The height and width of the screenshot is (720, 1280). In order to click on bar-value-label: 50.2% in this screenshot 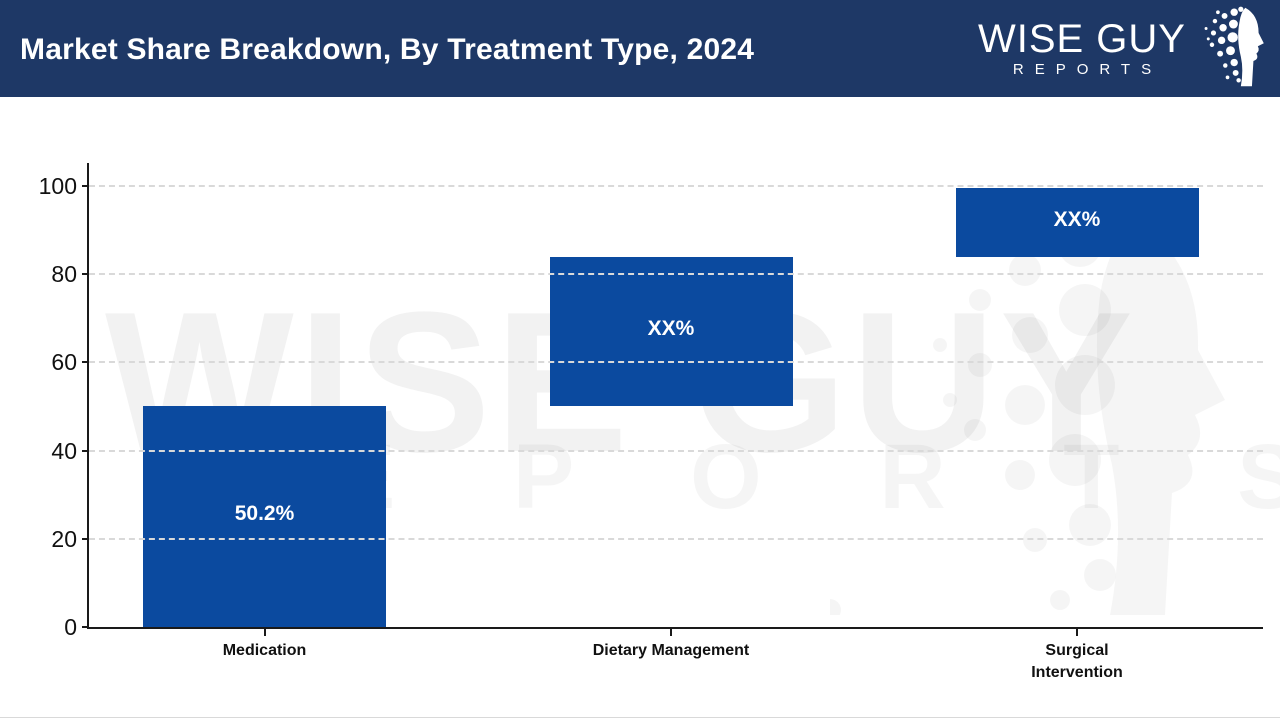, I will do `click(264, 514)`.